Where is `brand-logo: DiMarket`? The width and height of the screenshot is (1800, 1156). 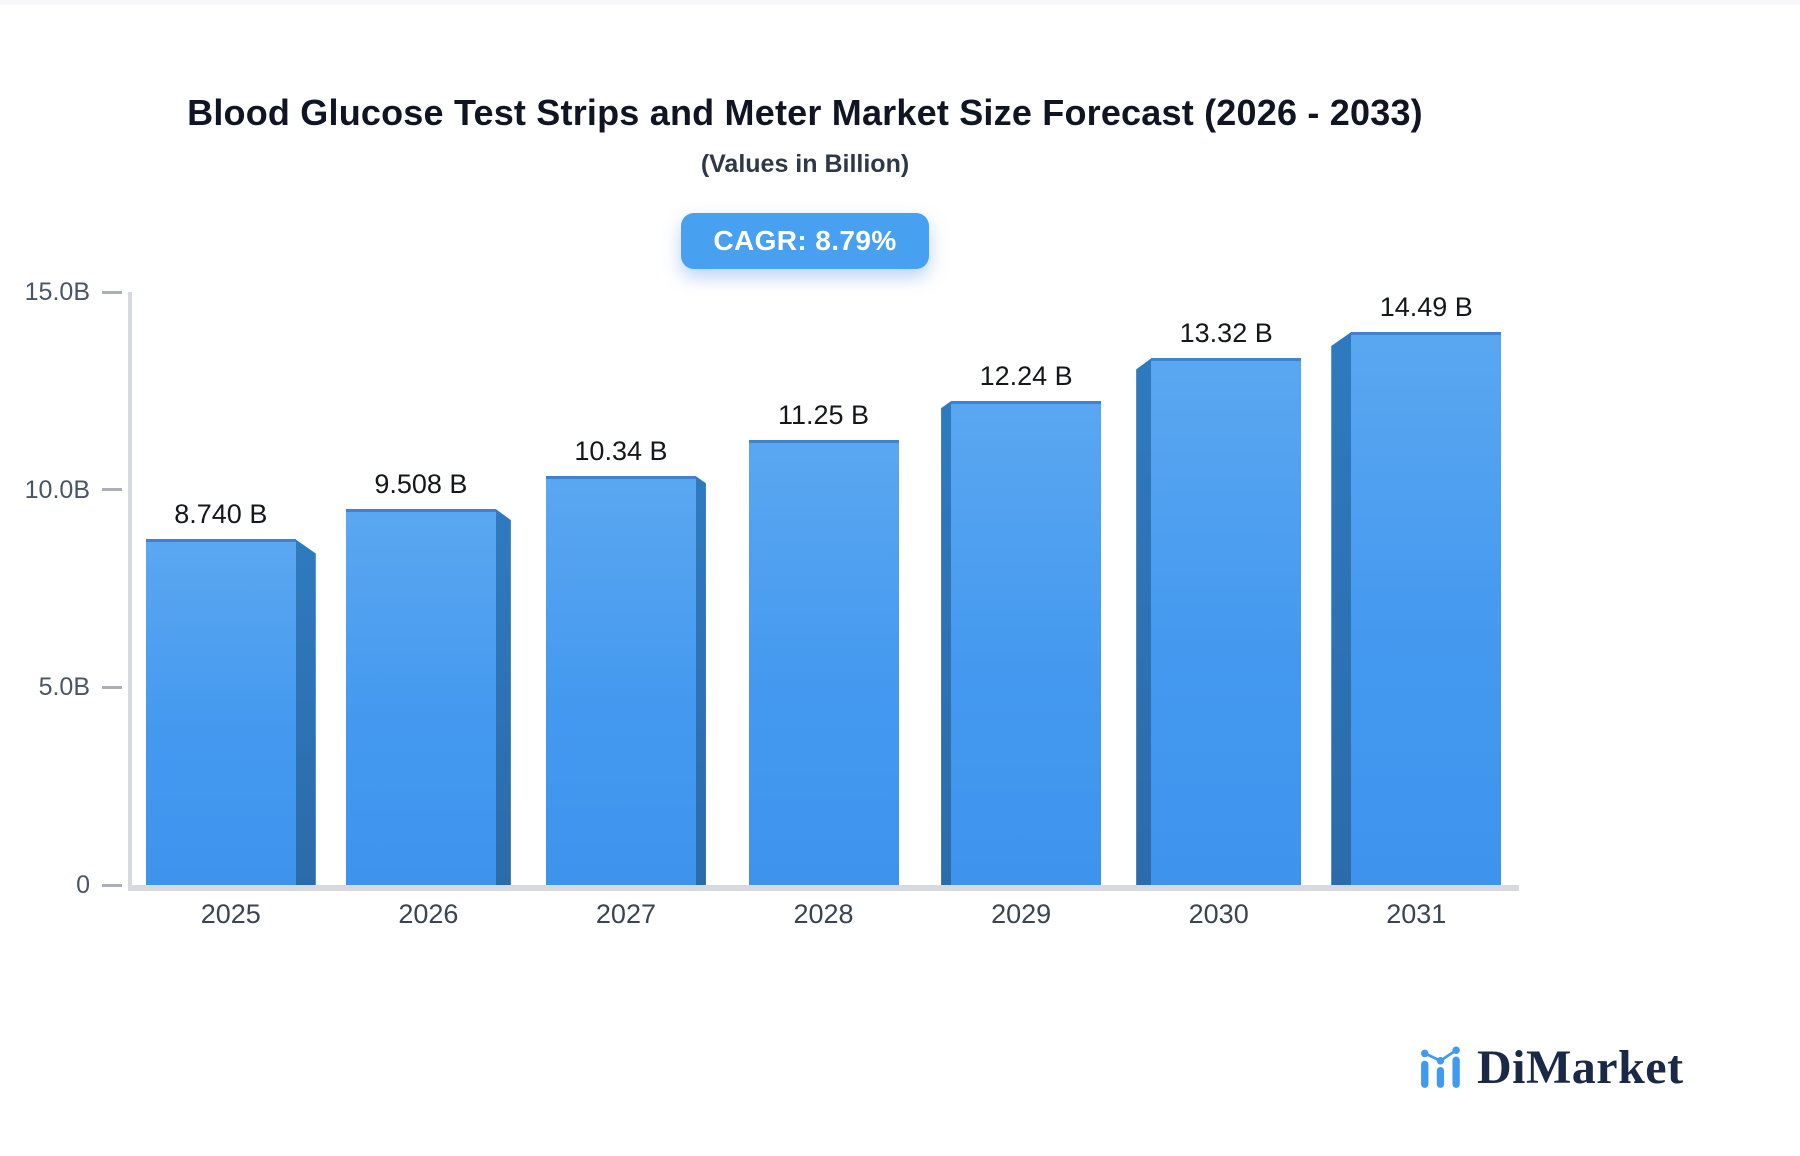 brand-logo: DiMarket is located at coordinates (1551, 1068).